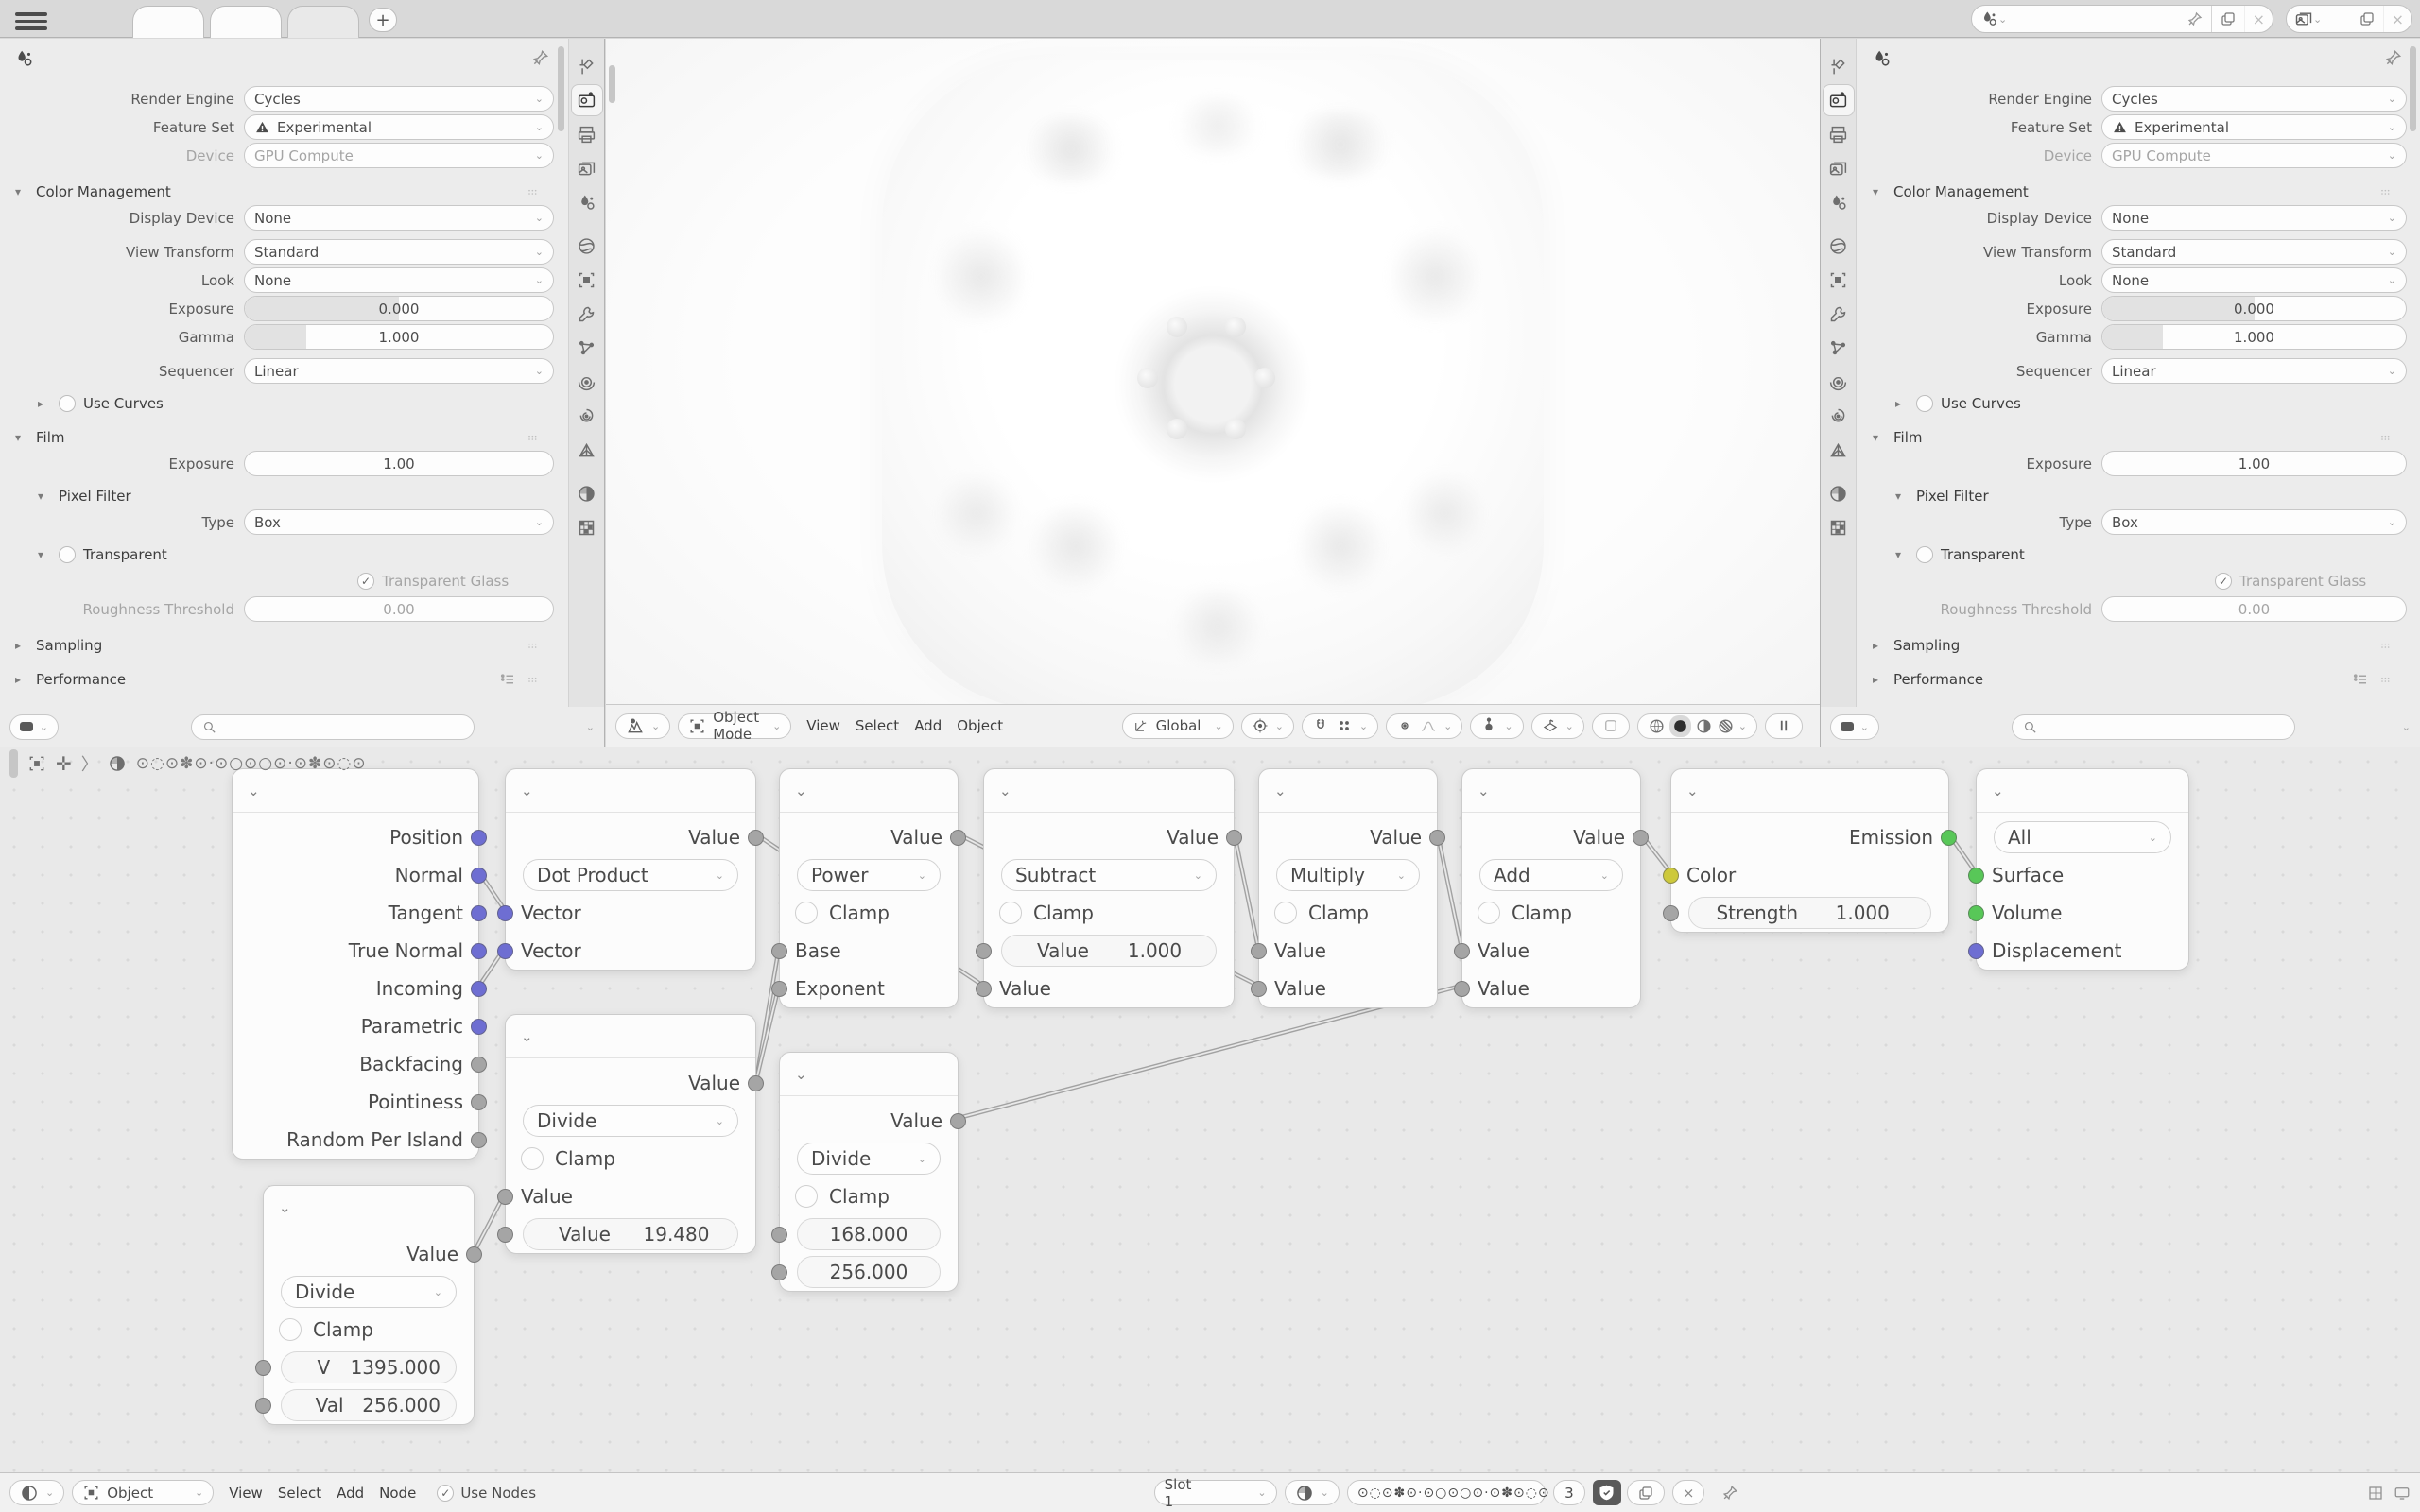  Describe the element at coordinates (399, 463) in the screenshot. I see `field-exposure: 1.00` at that location.